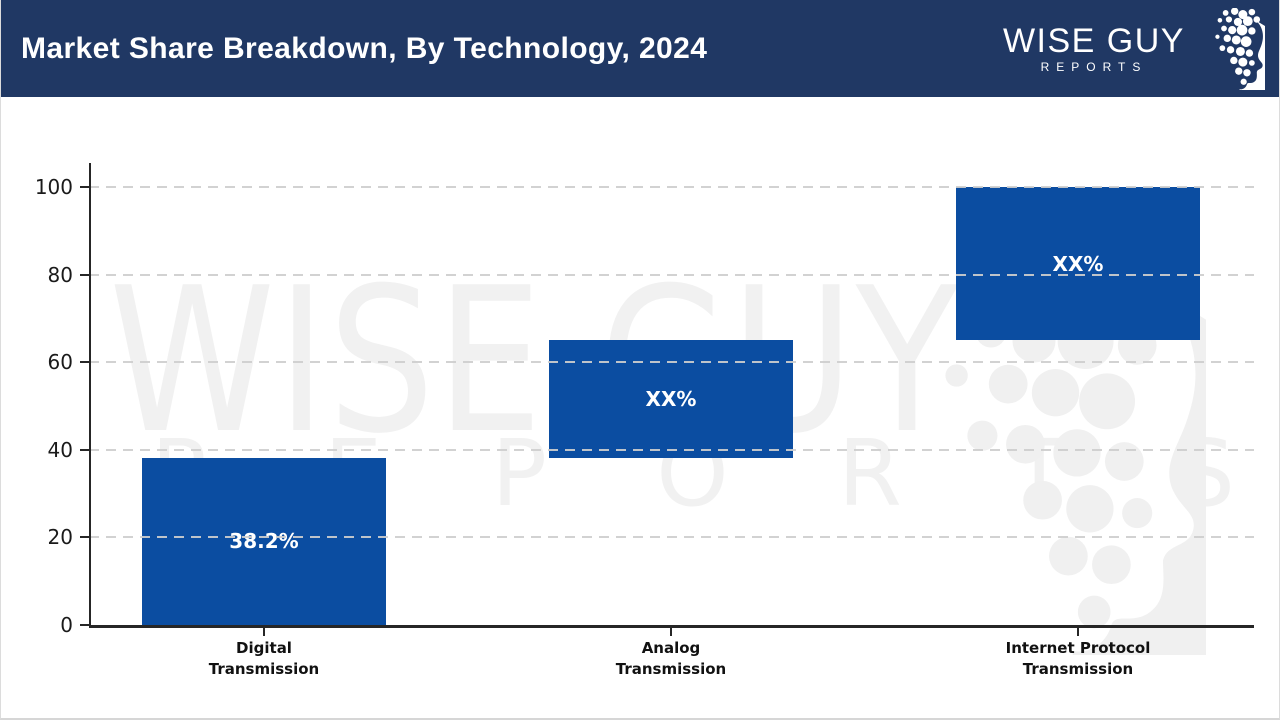 The image size is (1280, 720). I want to click on x-axis-spine, so click(671, 626).